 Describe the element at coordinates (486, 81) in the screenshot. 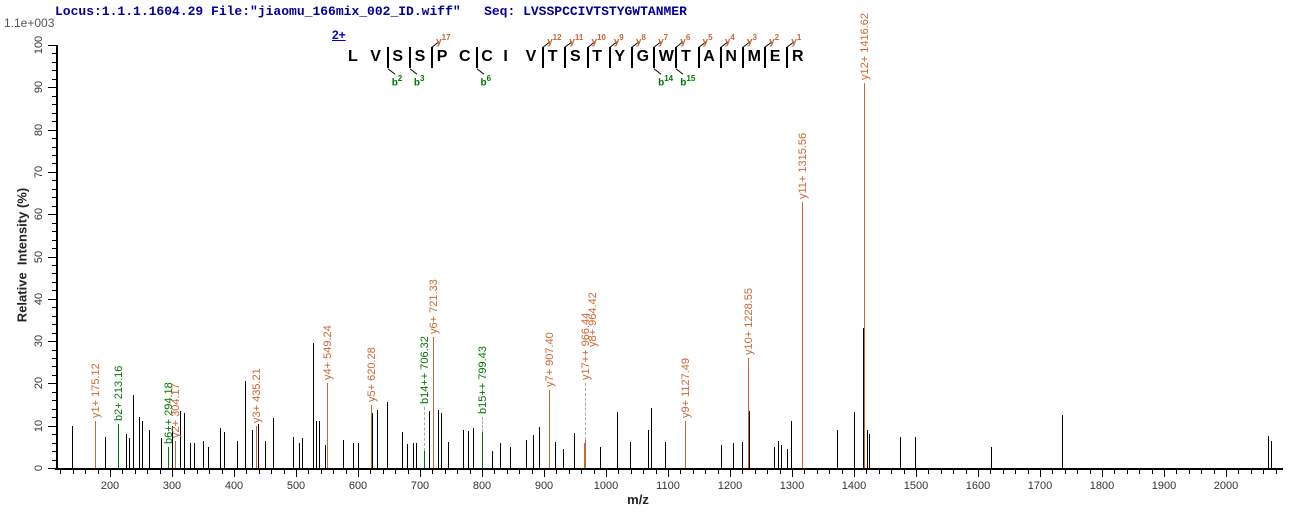

I see `b-ion-marker: b6` at that location.